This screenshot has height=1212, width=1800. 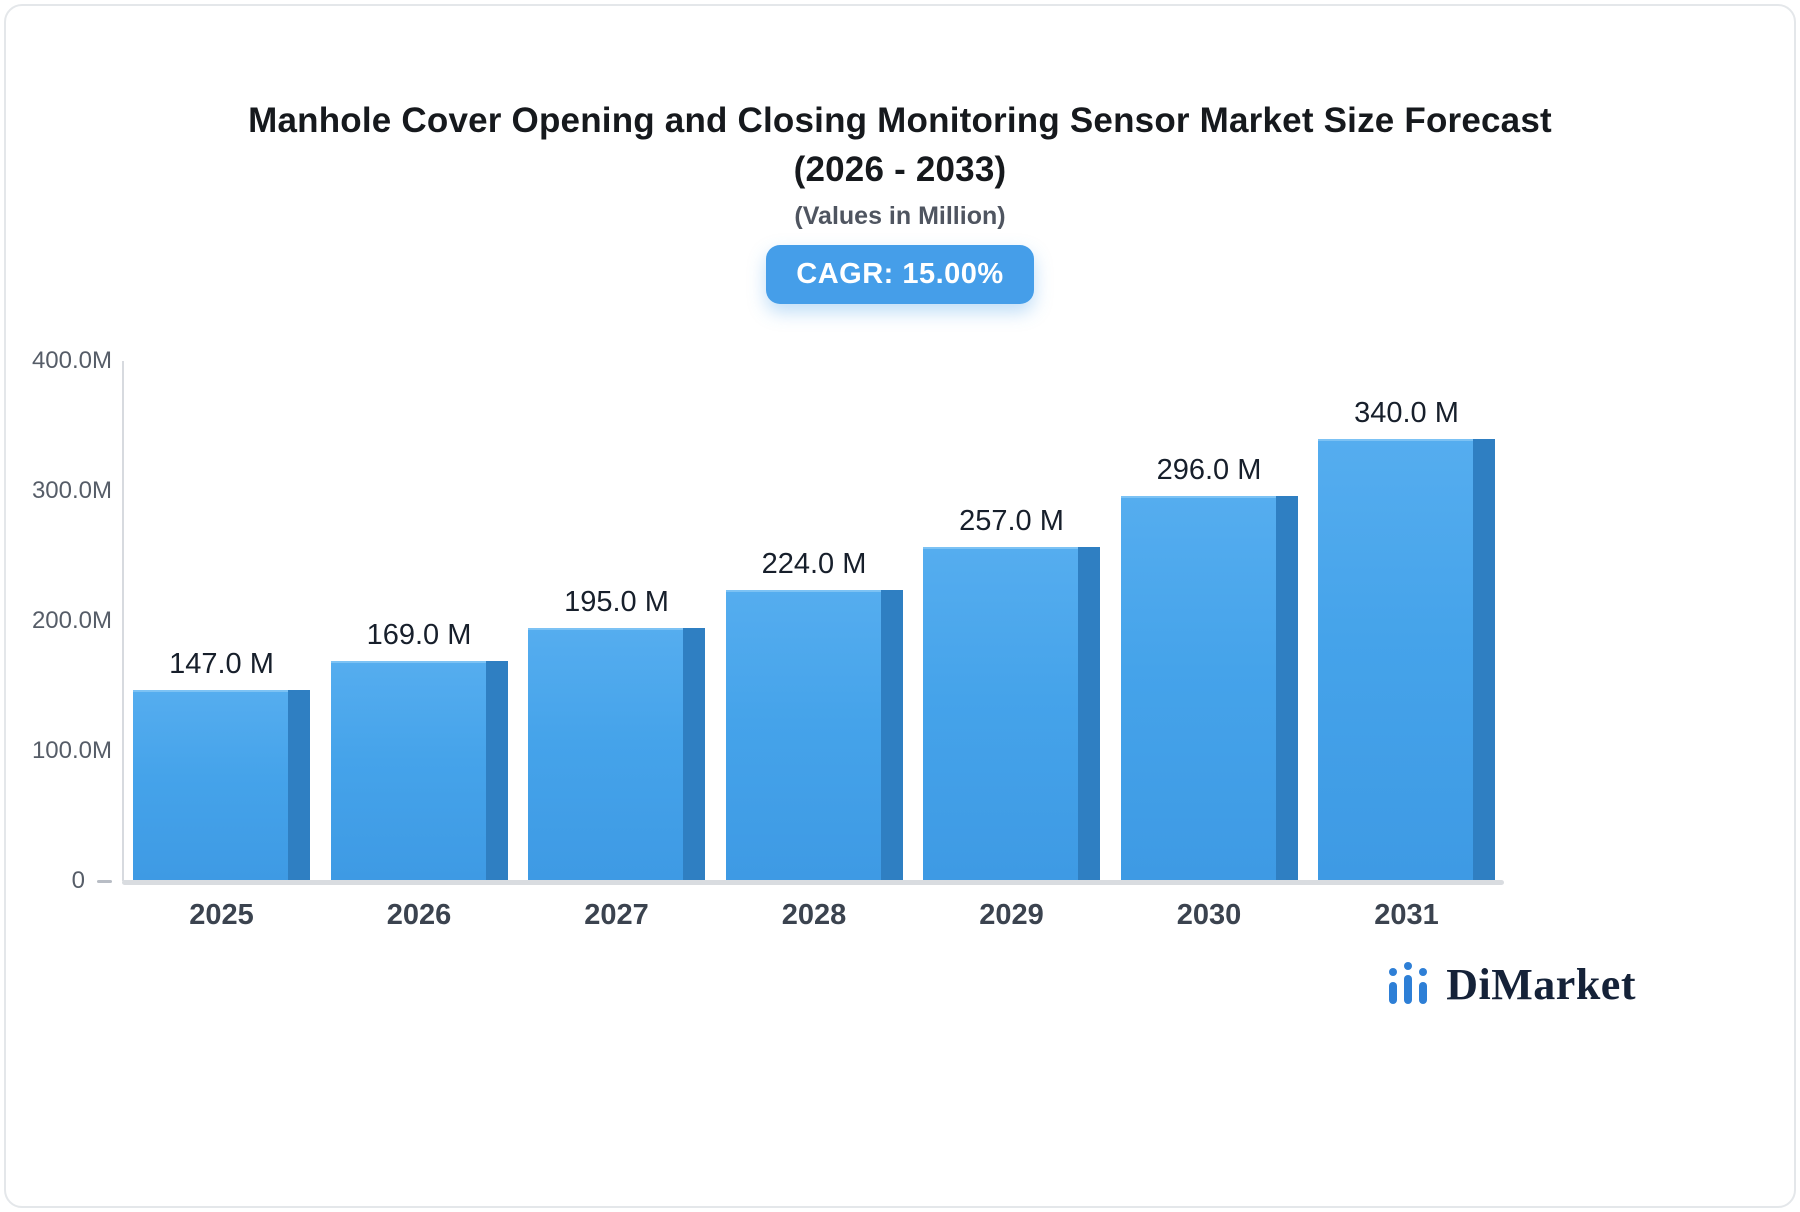 I want to click on bar-group: 296.0 M, so click(x=1209, y=621).